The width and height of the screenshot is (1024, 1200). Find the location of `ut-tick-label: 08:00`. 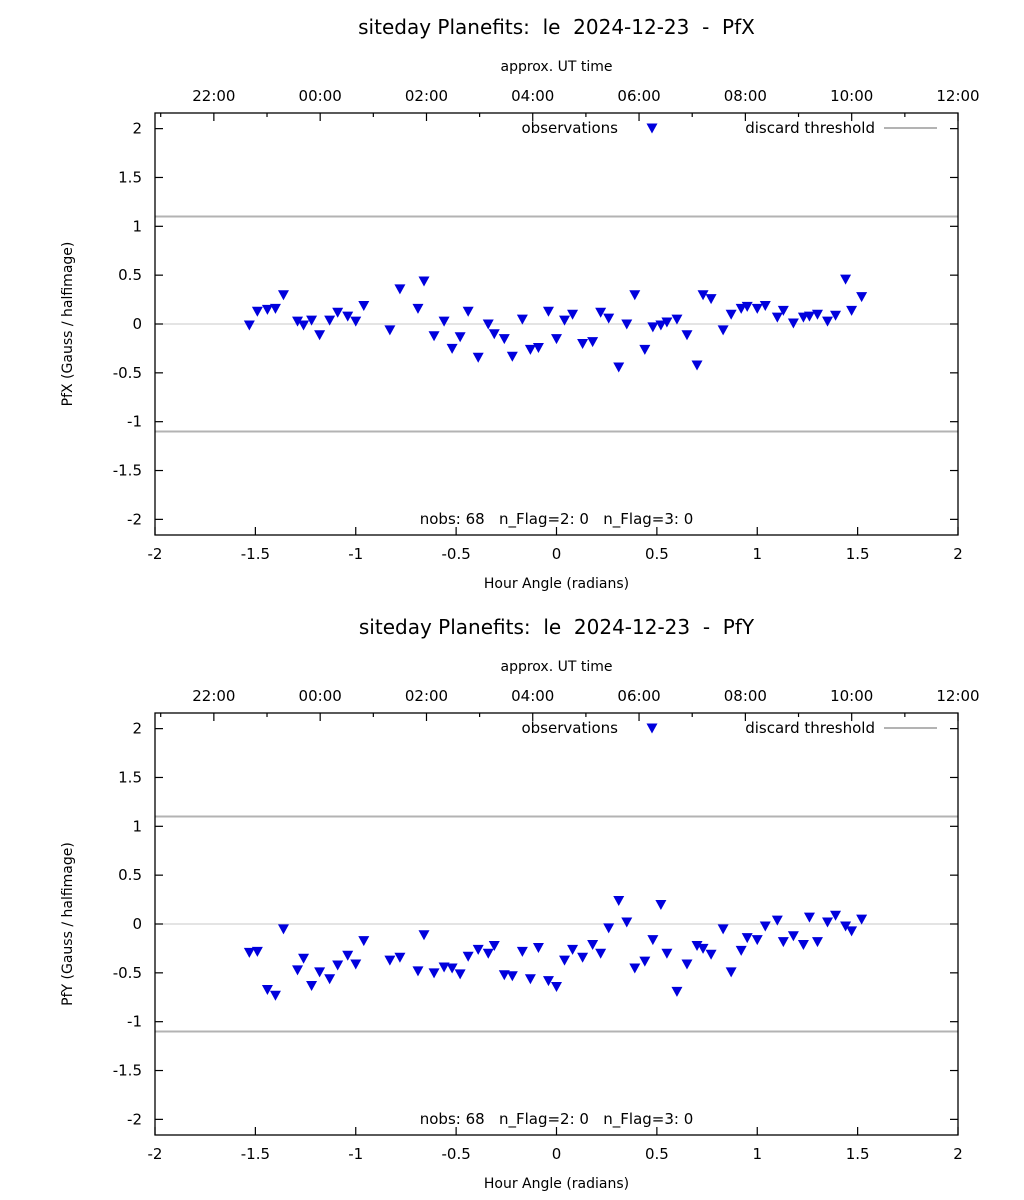

ut-tick-label: 08:00 is located at coordinates (745, 96).